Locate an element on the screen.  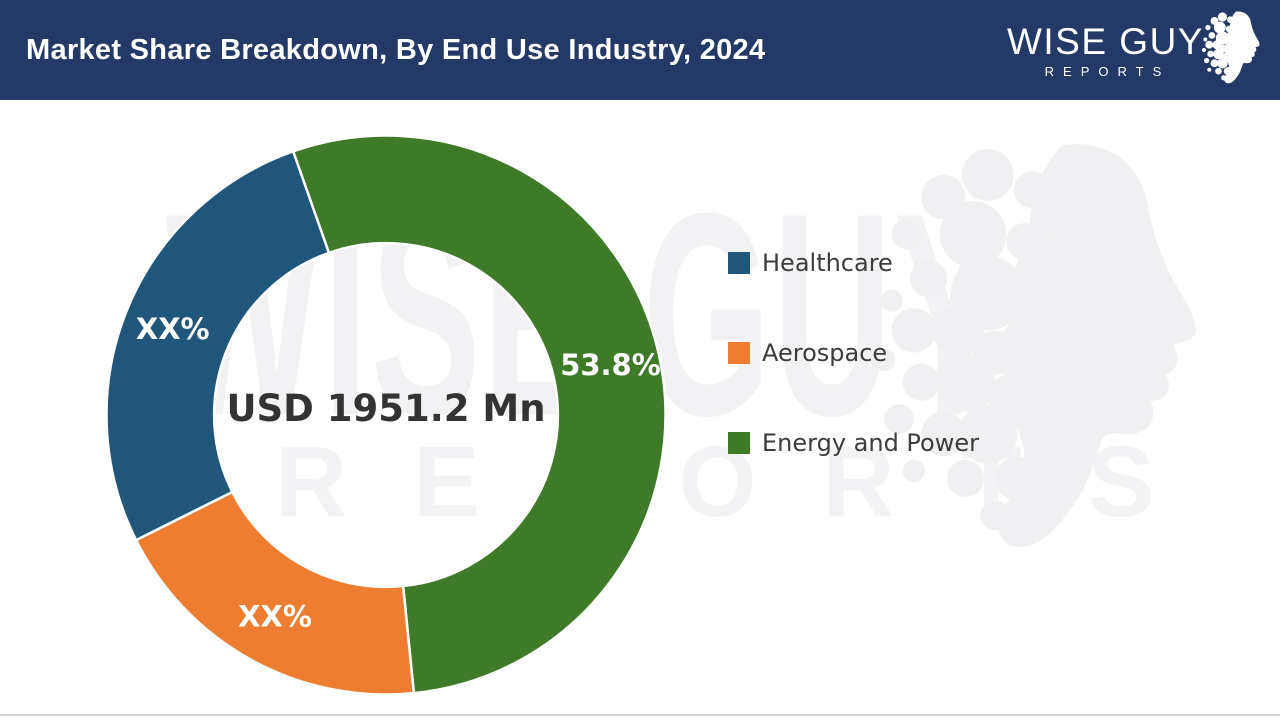
pie-slice-aerospace is located at coordinates (275, 593).